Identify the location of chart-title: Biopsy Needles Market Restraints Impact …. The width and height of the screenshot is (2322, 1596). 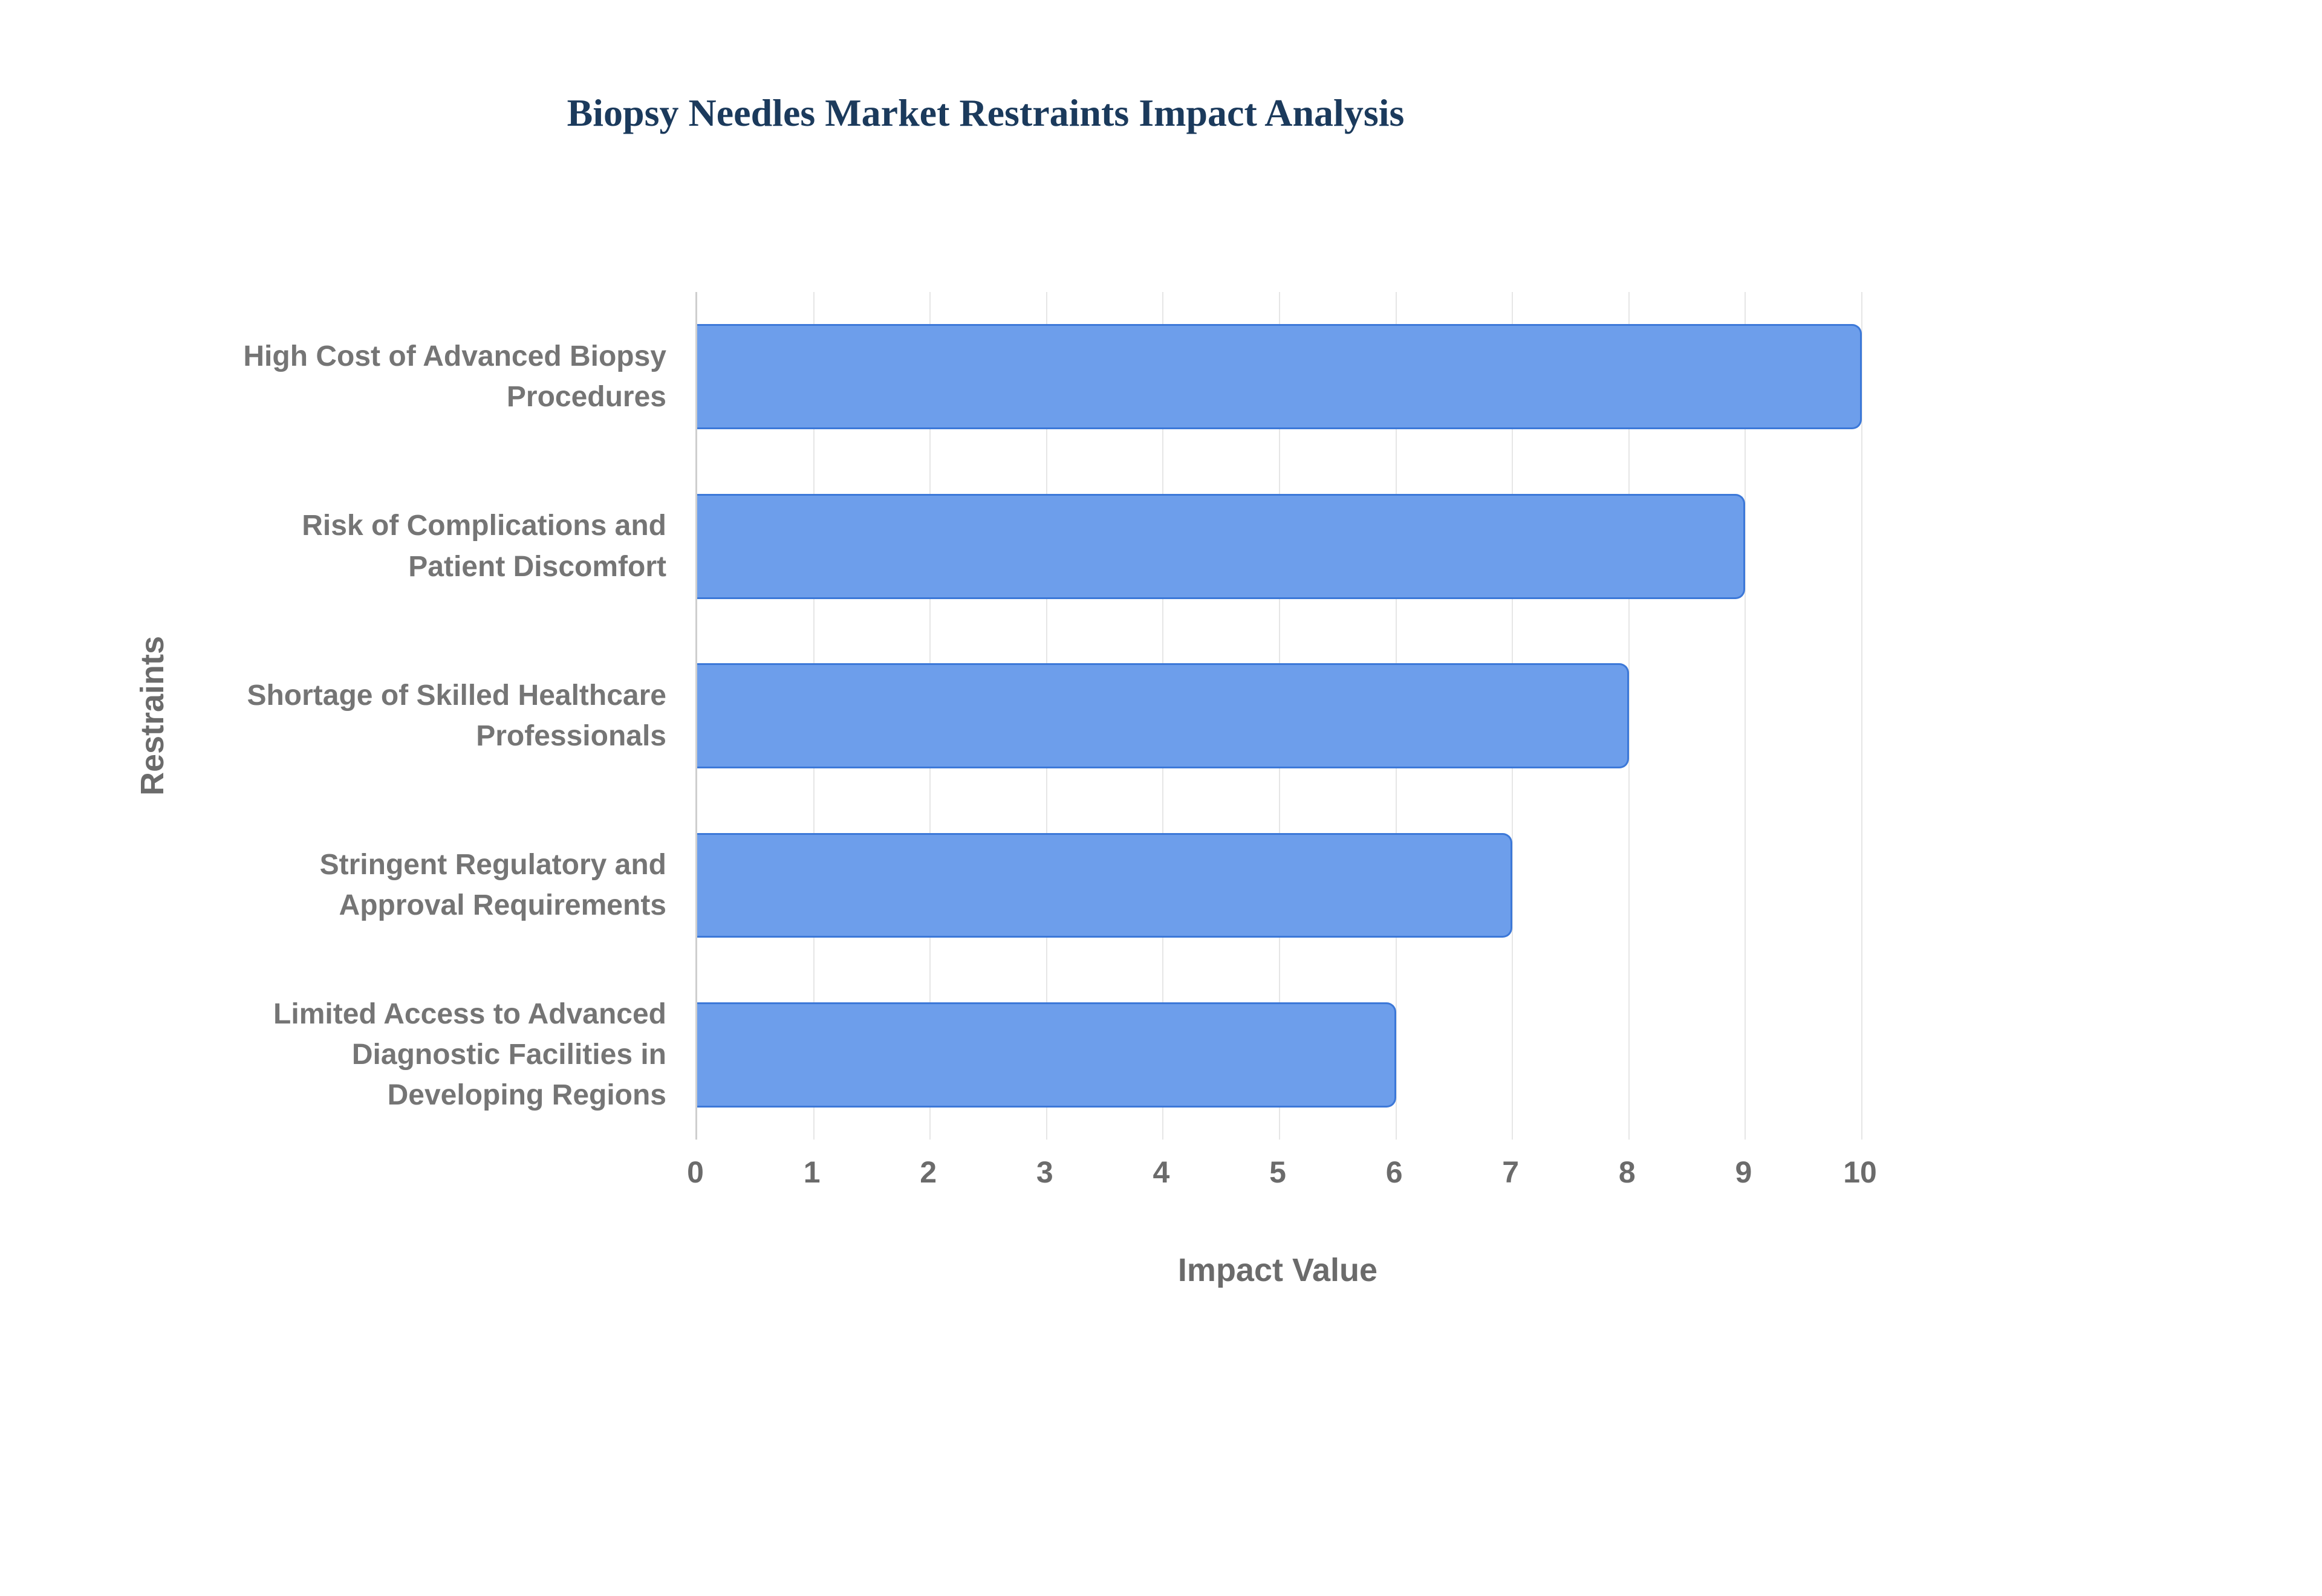
(986, 112).